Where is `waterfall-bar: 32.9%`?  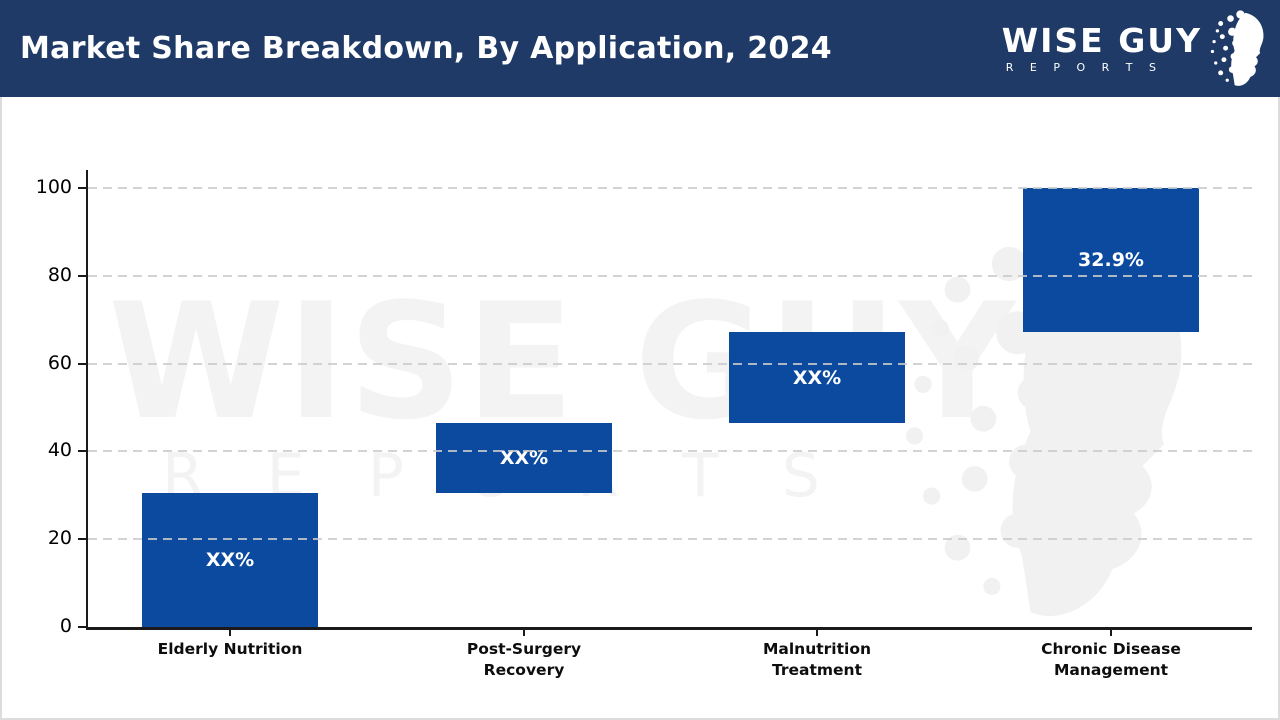
waterfall-bar: 32.9% is located at coordinates (1111, 260).